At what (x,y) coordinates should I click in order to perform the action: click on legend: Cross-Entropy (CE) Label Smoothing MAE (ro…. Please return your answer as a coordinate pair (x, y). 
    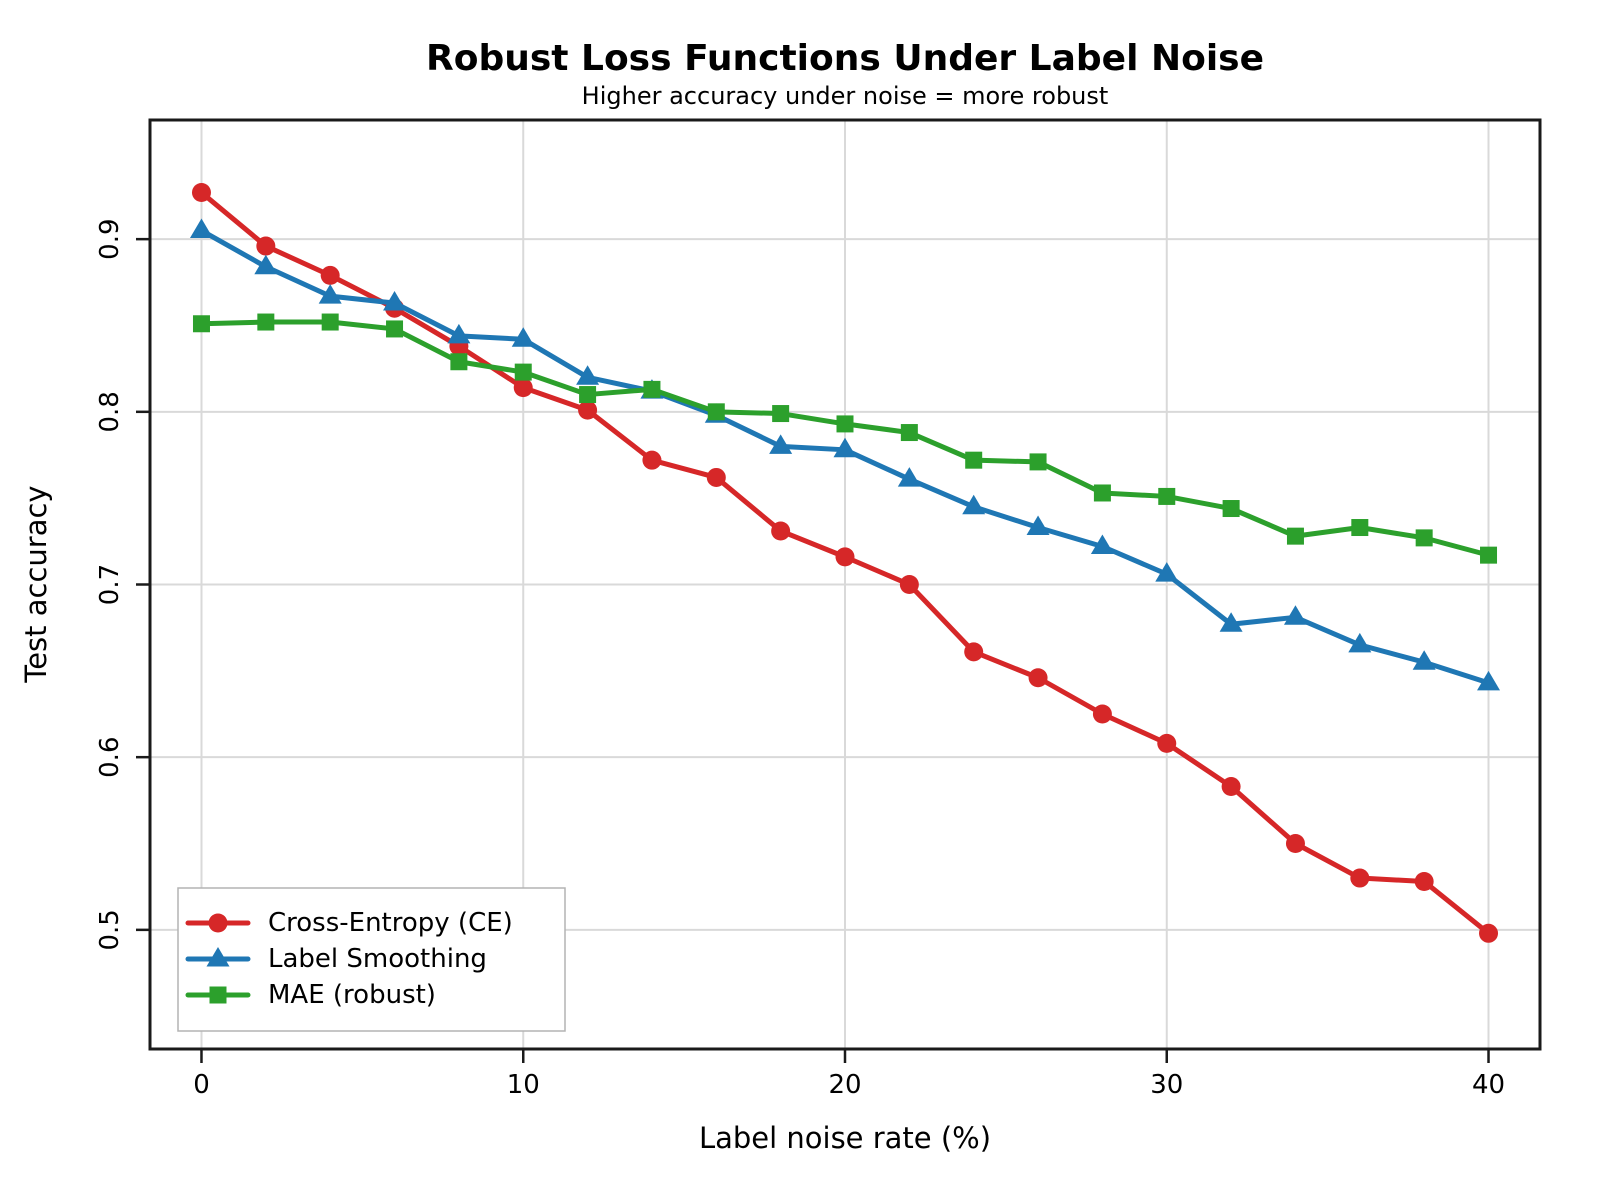
    Looking at the image, I should click on (371, 959).